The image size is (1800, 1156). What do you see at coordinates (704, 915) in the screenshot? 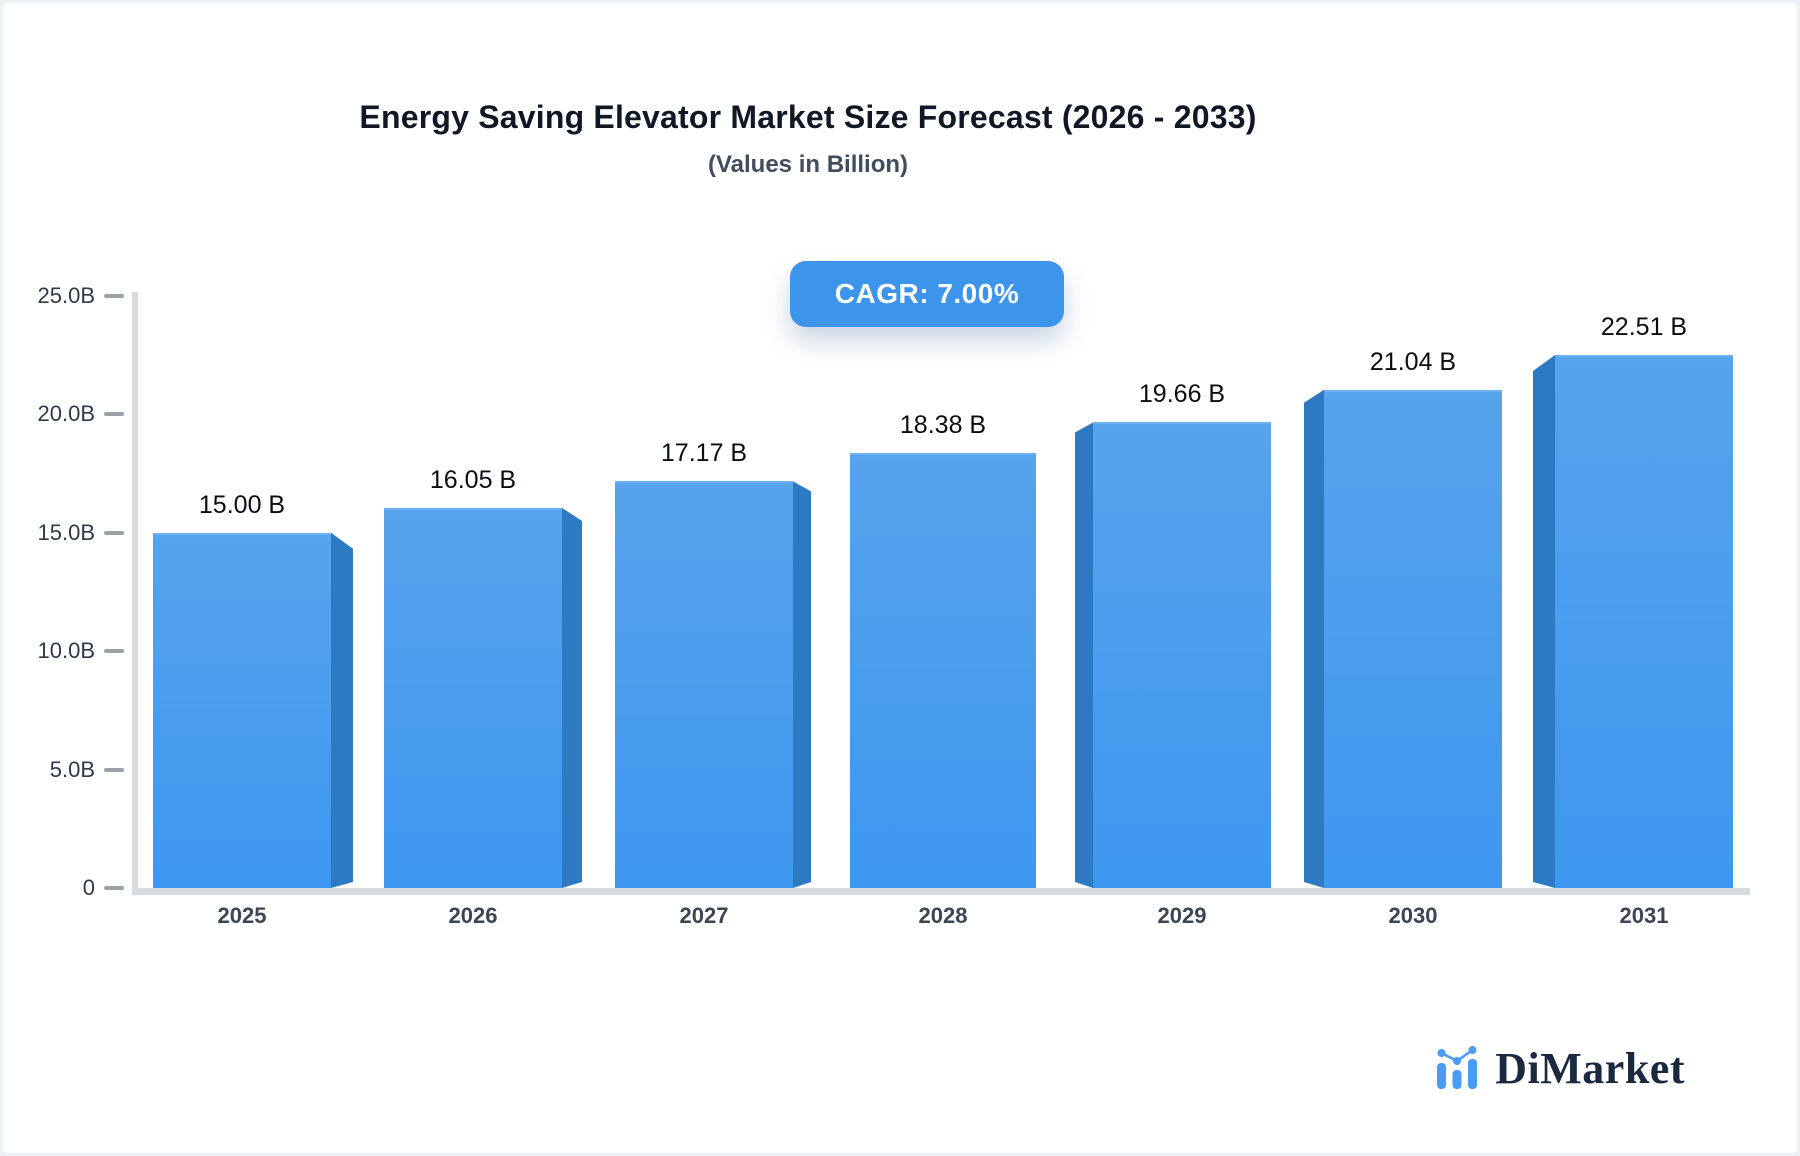
I see `x-axis-label-2027: 2027` at bounding box center [704, 915].